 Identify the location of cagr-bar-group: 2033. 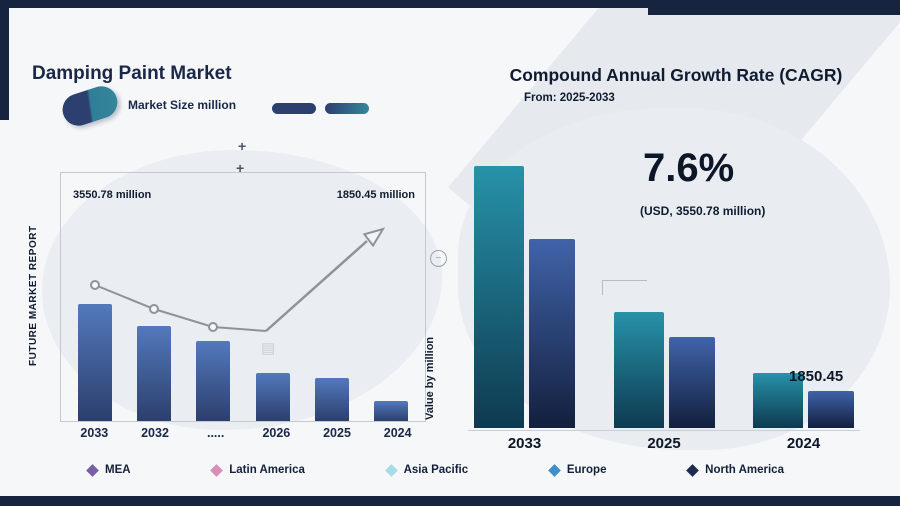
(524, 309).